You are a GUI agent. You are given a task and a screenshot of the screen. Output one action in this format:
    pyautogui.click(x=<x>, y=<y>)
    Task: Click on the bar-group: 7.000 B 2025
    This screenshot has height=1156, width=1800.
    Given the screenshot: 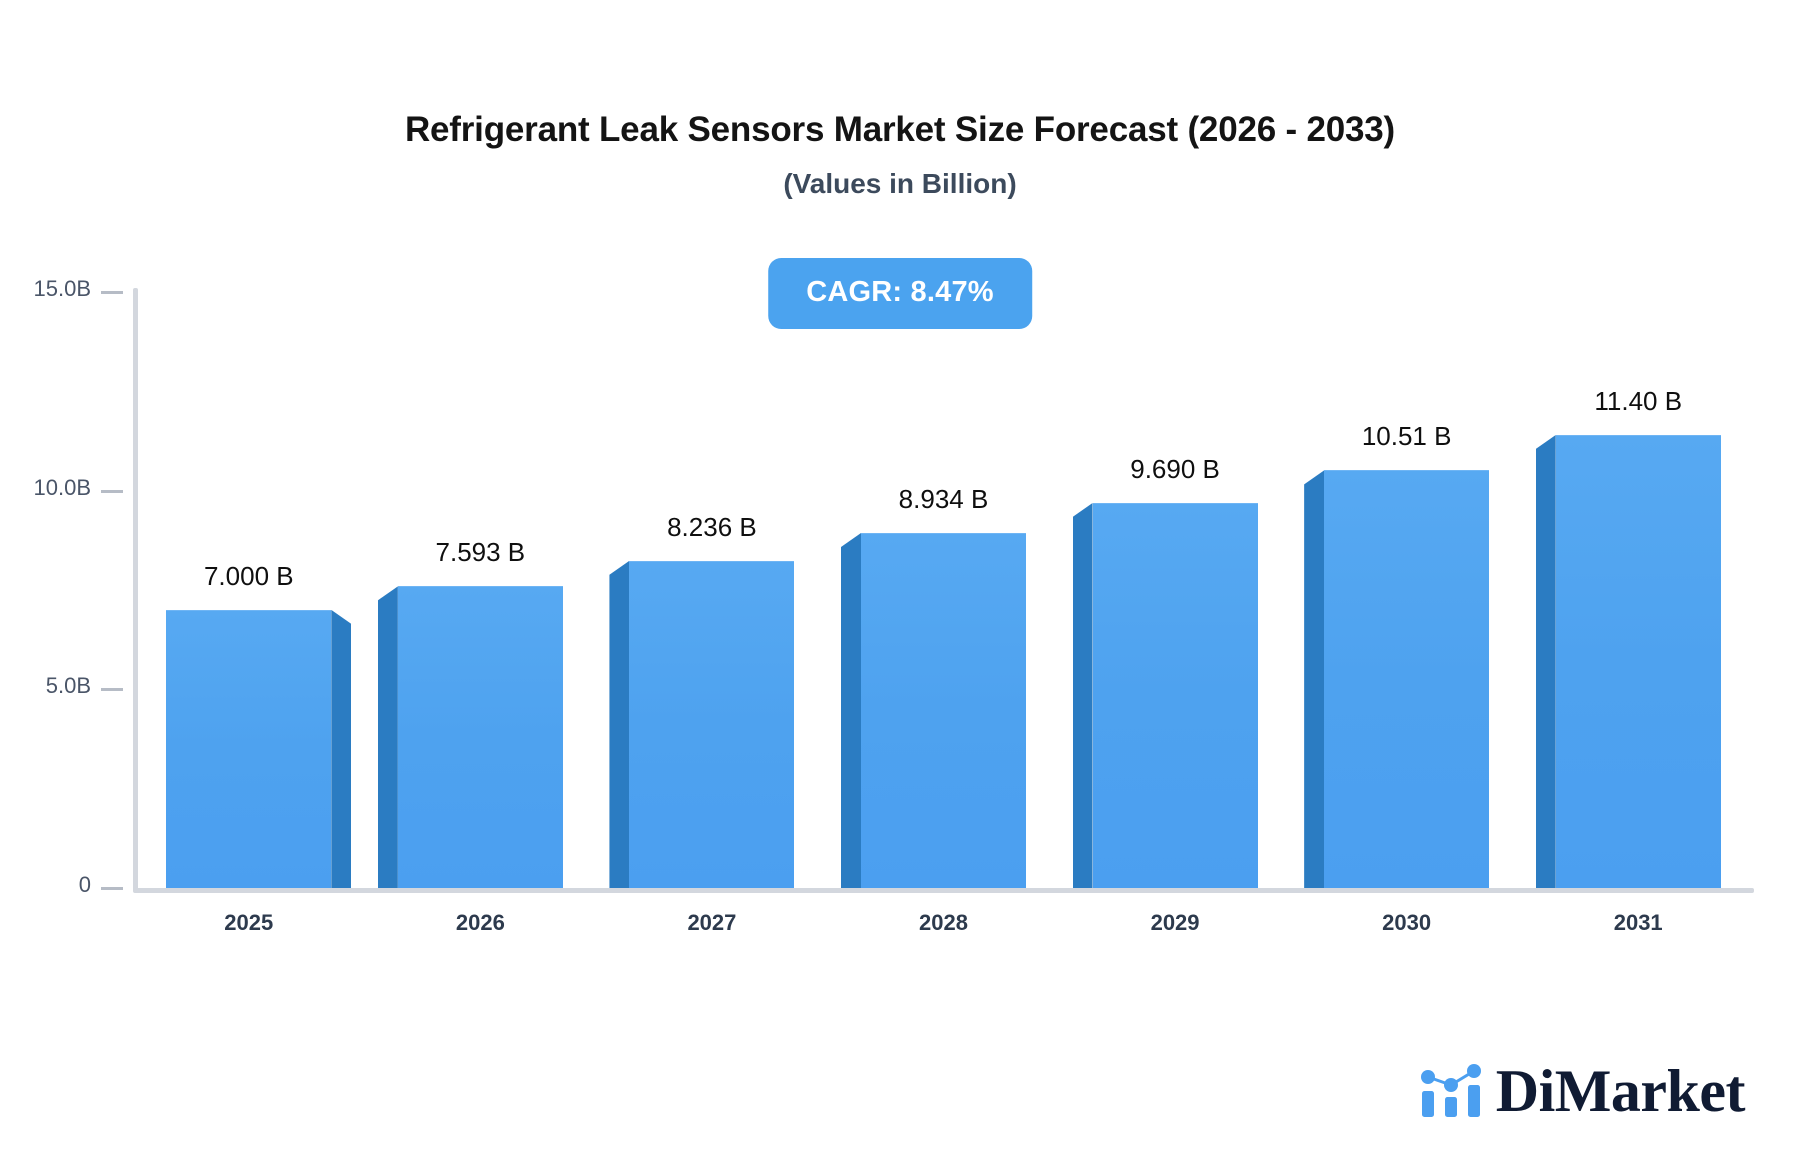 What is the action you would take?
    pyautogui.click(x=259, y=578)
    